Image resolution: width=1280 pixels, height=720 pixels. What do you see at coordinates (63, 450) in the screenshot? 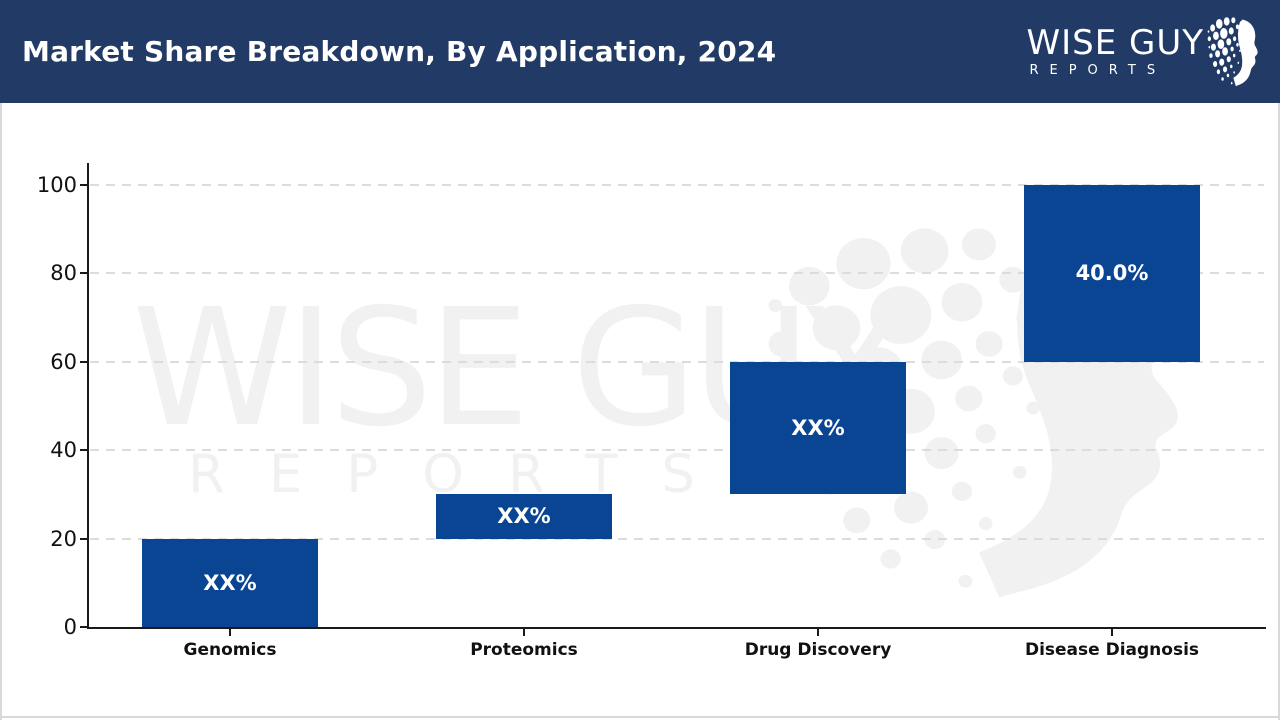
I see `y-tick-label: 40` at bounding box center [63, 450].